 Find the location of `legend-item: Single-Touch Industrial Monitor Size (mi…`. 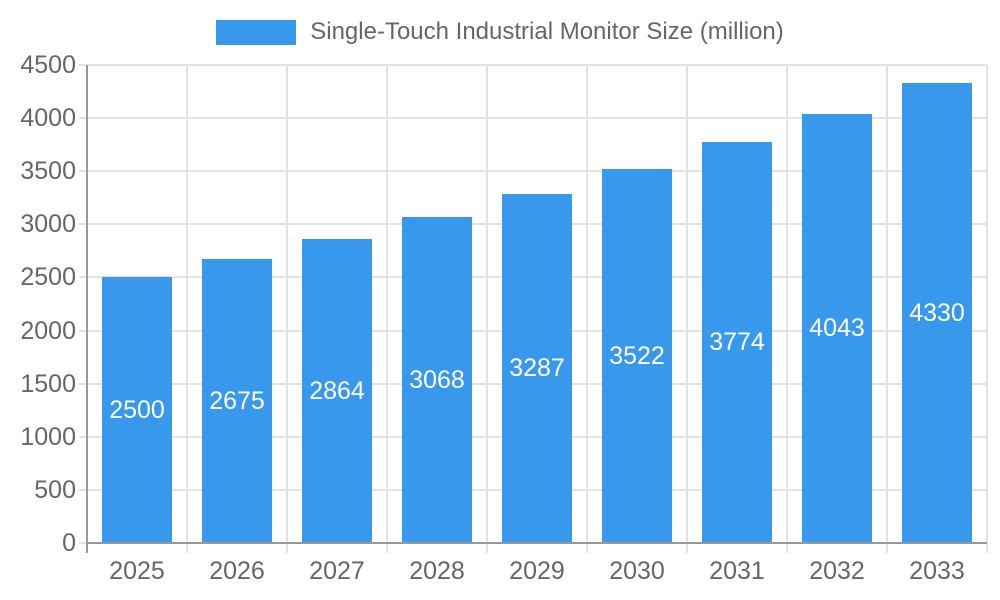

legend-item: Single-Touch Industrial Monitor Size (mi… is located at coordinates (500, 32).